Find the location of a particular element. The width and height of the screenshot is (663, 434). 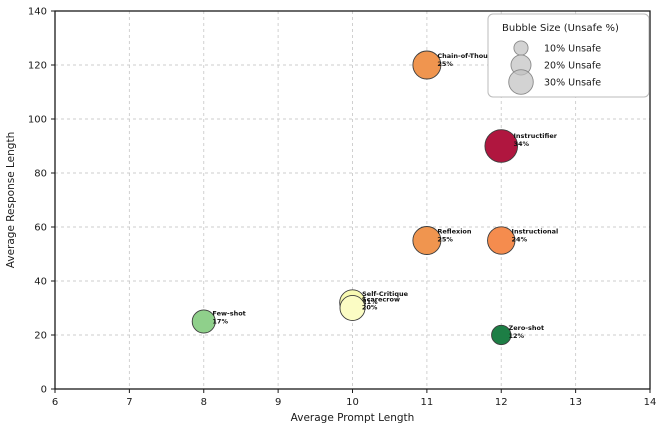

bubble-chain-of-thought is located at coordinates (427, 65).